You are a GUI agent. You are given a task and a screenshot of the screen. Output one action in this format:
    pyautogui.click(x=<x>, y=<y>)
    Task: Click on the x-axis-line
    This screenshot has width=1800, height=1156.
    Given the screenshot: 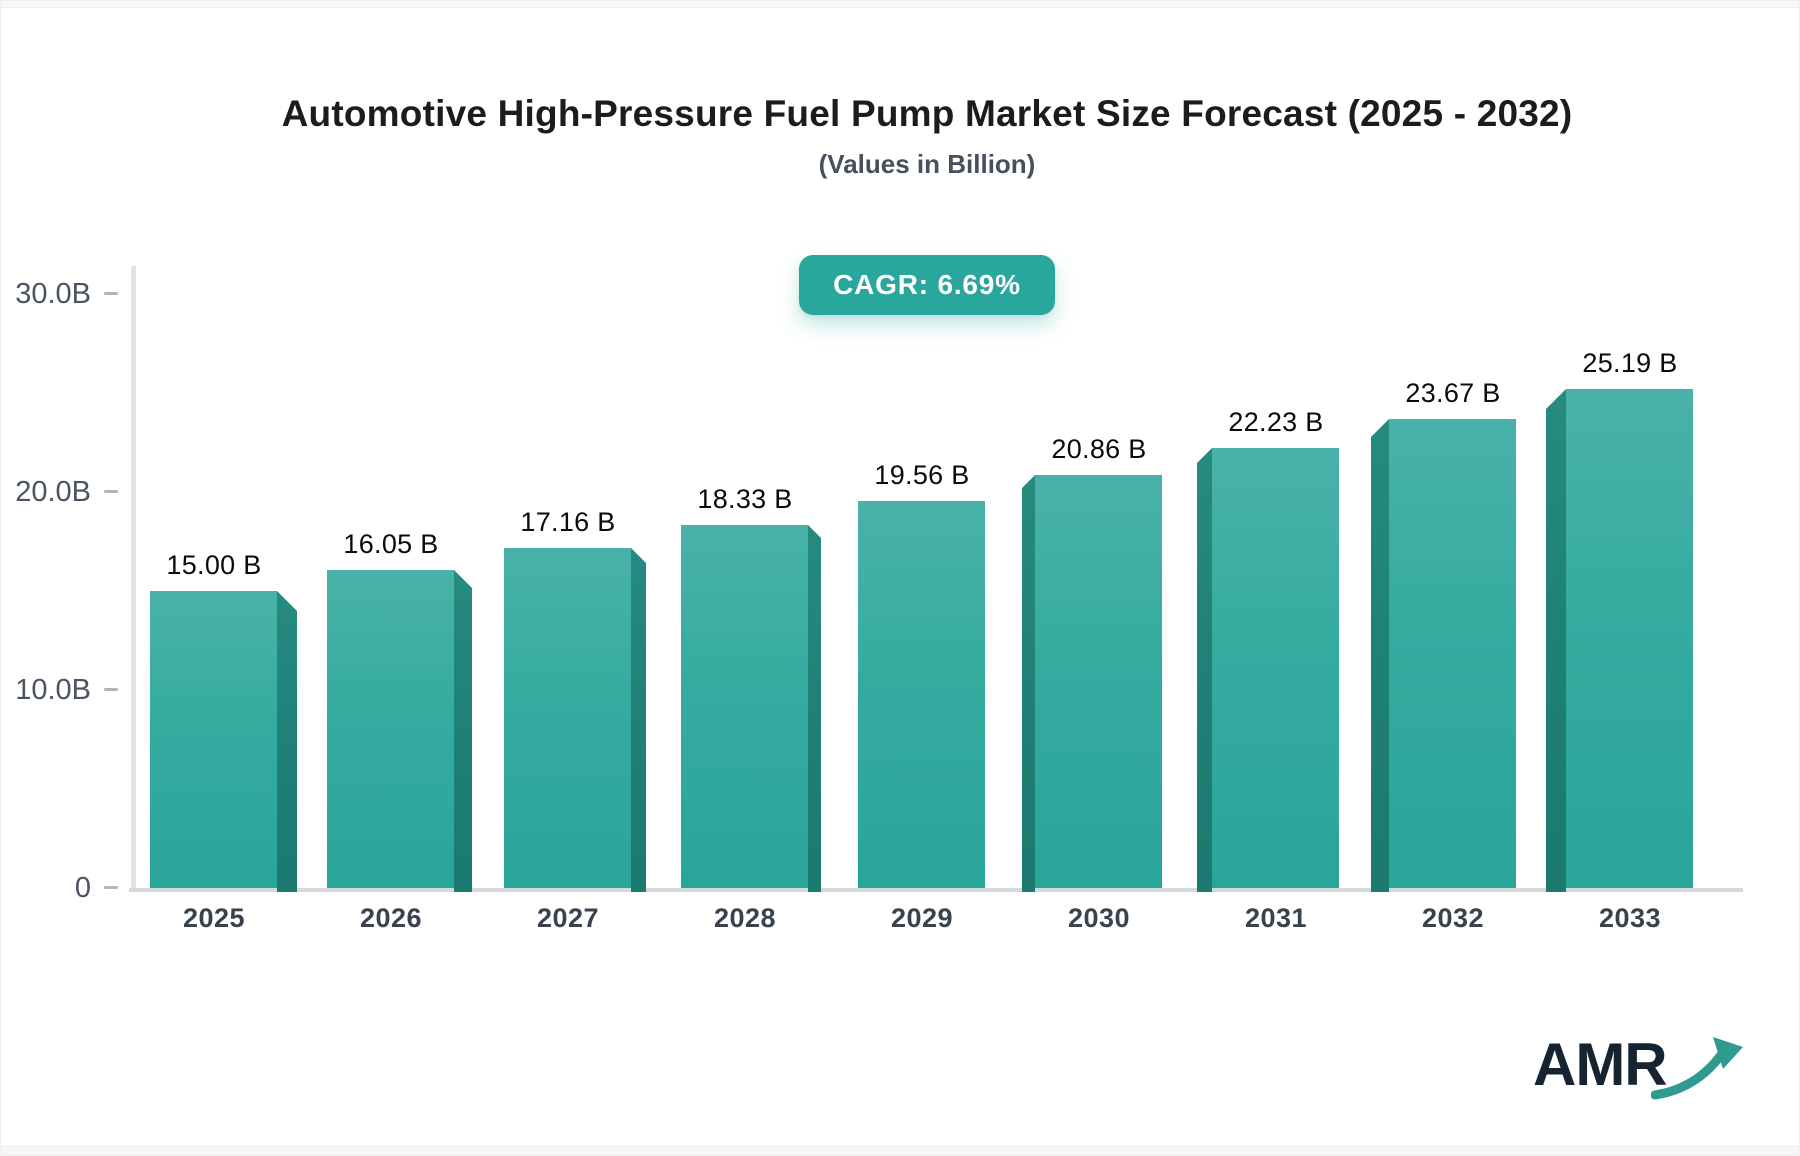 What is the action you would take?
    pyautogui.click(x=936, y=890)
    